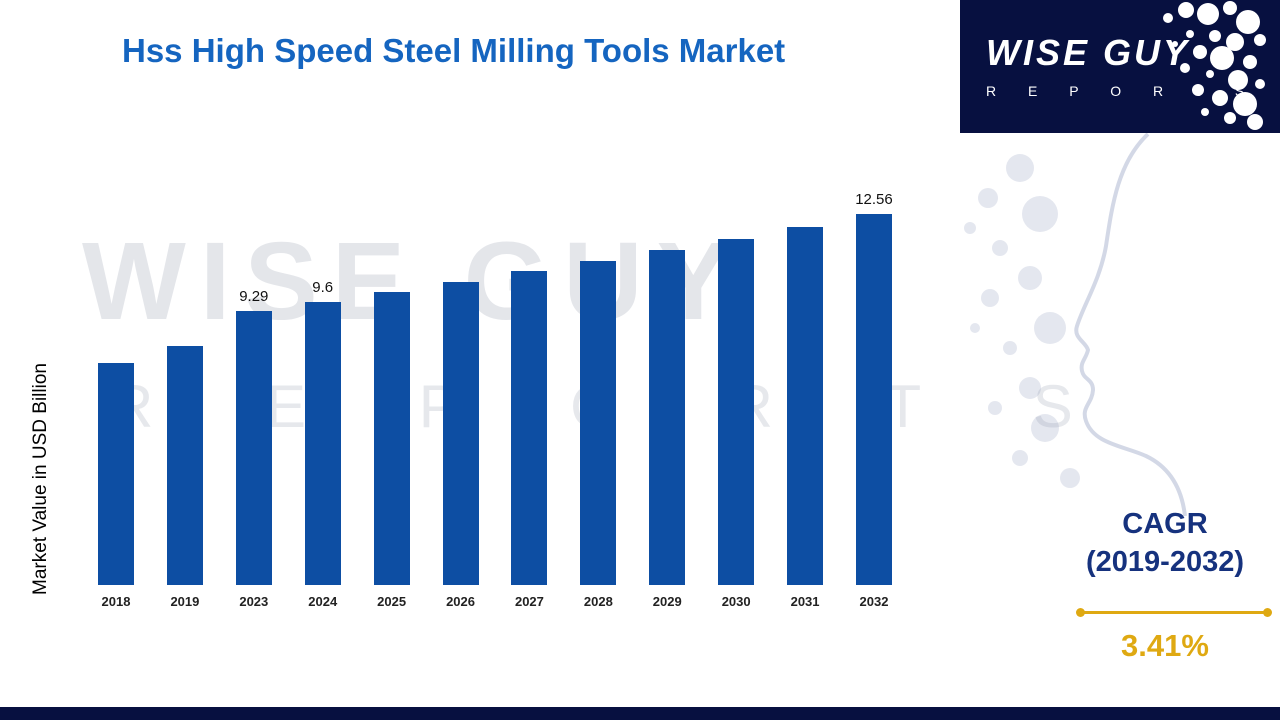  I want to click on bar-group: 12.56 2032, so click(874, 392).